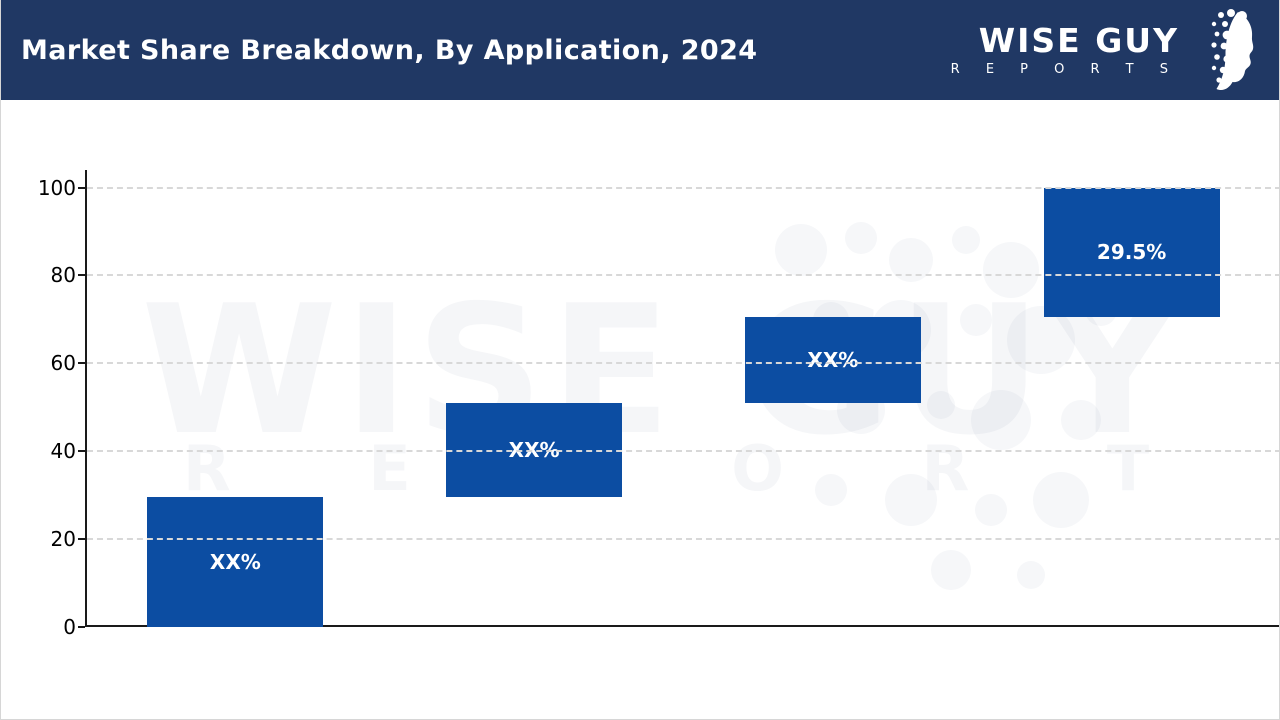 The height and width of the screenshot is (720, 1280). I want to click on bar-segment: 29.5%, so click(1131, 252).